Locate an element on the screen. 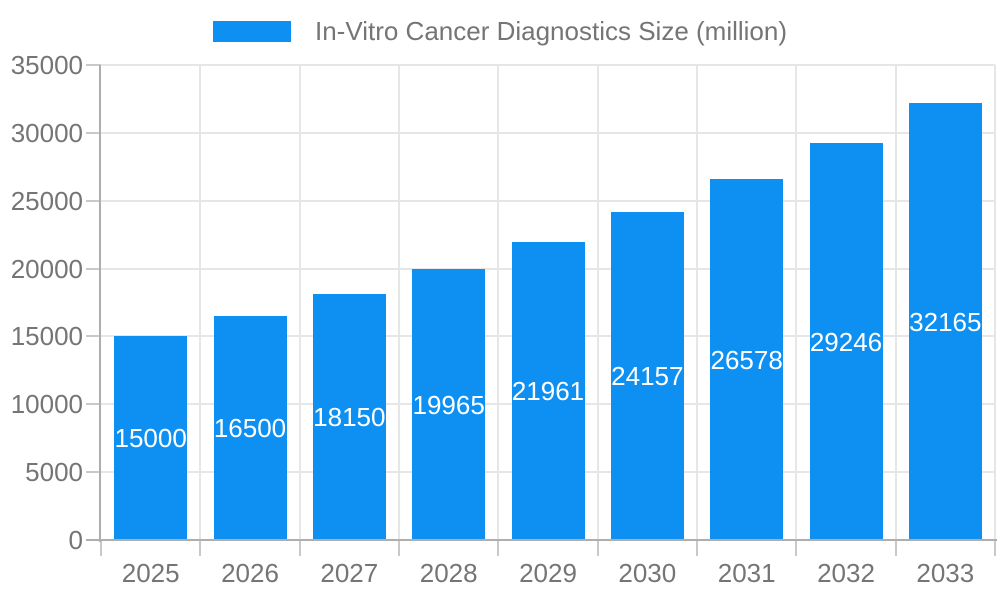 The height and width of the screenshot is (600, 1000). bar-value-label: 26578 is located at coordinates (746, 359).